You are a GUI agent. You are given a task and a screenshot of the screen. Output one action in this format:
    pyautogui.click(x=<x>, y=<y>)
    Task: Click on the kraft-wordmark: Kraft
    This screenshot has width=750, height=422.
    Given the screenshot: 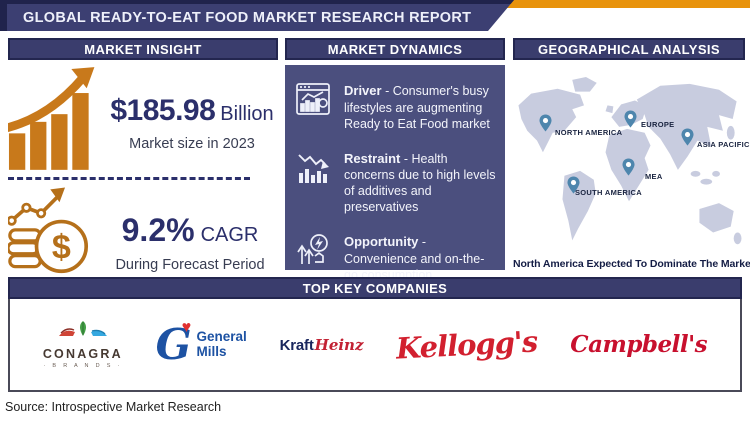 What is the action you would take?
    pyautogui.click(x=296, y=345)
    